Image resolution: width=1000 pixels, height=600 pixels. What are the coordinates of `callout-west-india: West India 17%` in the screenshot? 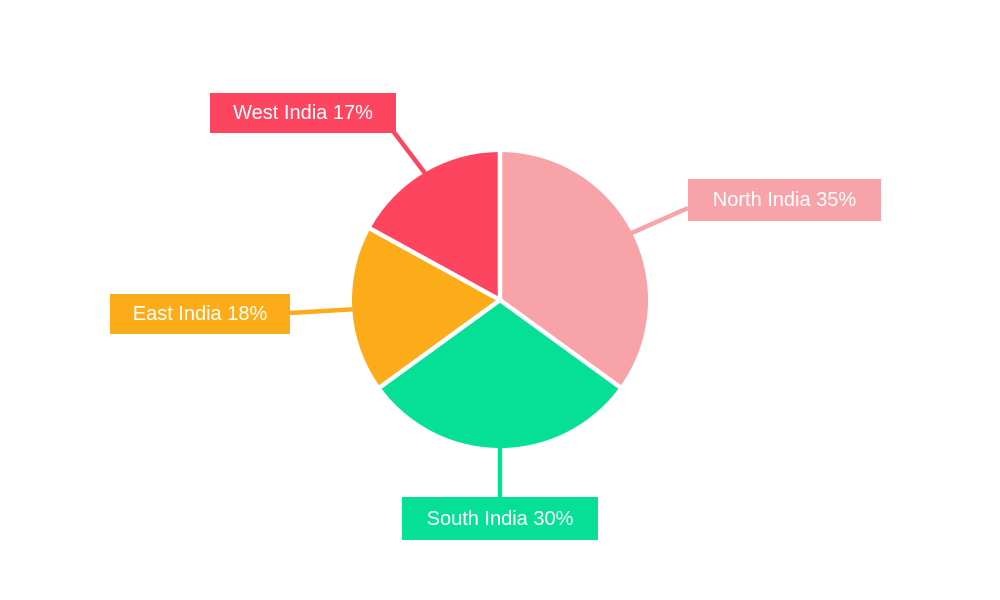 It's located at (303, 113).